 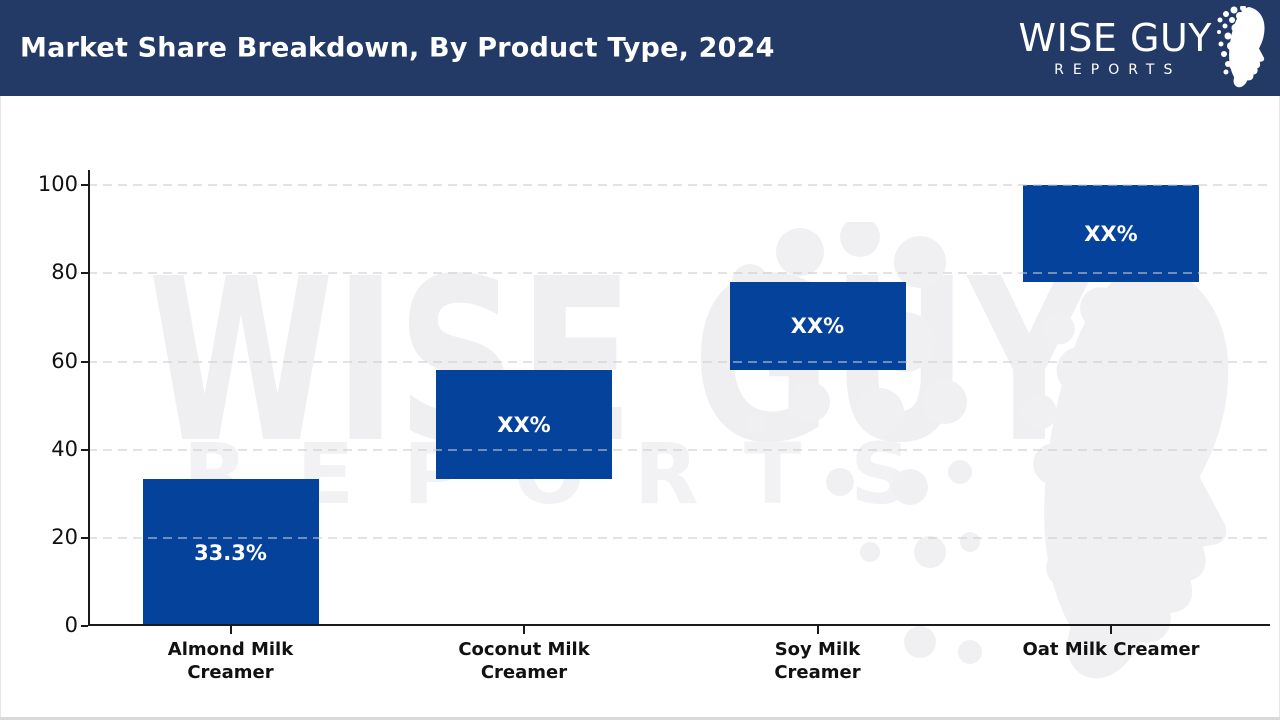 I want to click on y-axis-line, so click(x=89, y=398).